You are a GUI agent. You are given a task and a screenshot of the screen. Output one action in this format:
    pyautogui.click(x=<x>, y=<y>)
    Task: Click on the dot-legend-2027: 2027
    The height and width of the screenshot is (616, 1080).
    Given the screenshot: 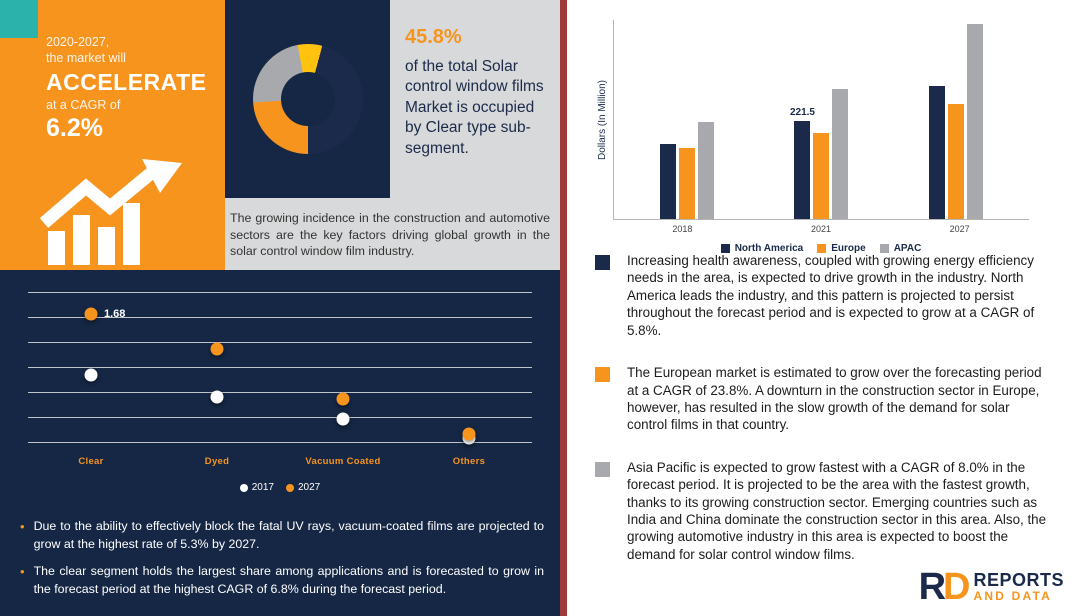 What is the action you would take?
    pyautogui.click(x=303, y=487)
    